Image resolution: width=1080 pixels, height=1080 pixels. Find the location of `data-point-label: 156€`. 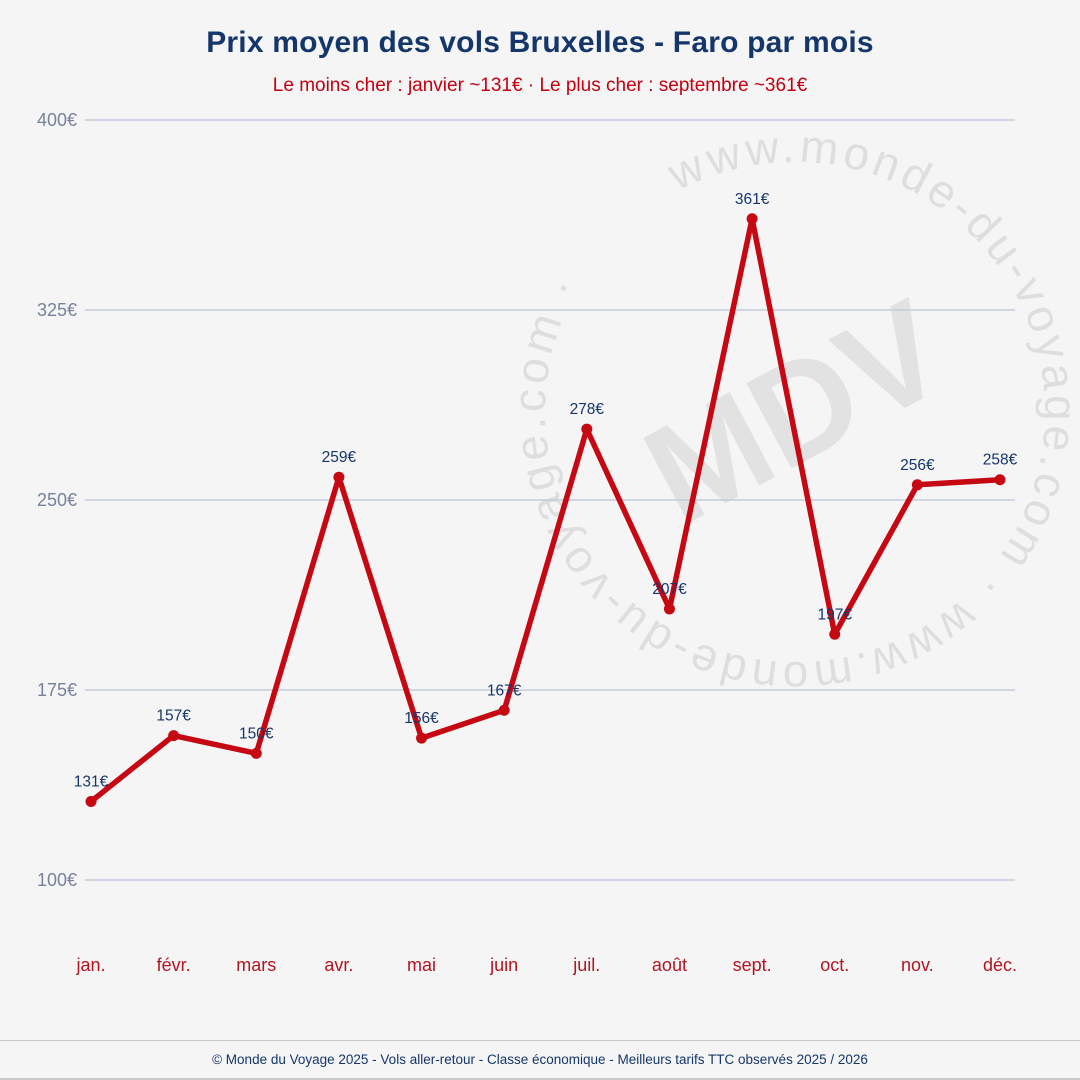

data-point-label: 156€ is located at coordinates (421, 718).